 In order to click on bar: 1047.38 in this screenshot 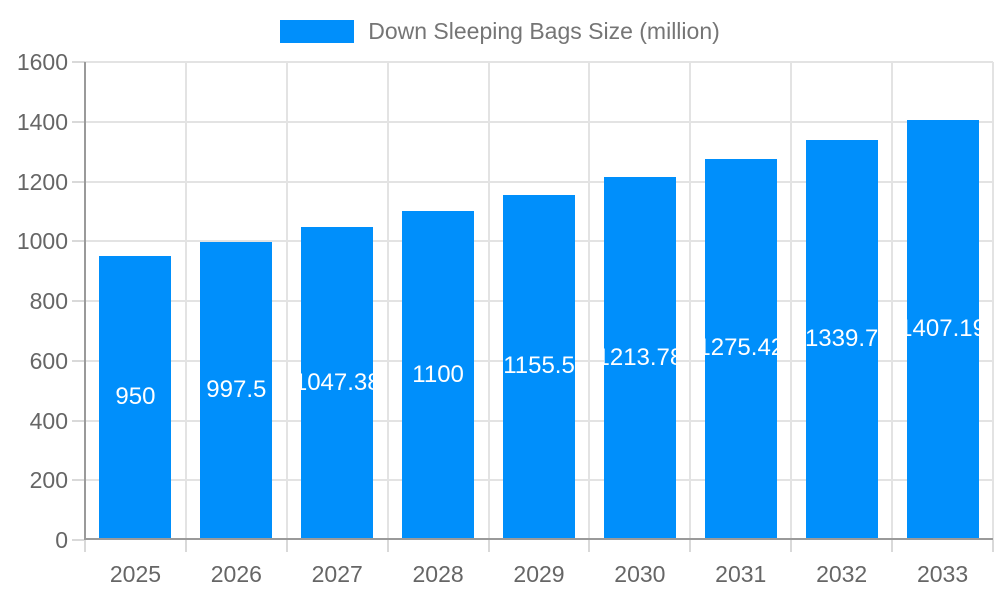, I will do `click(337, 382)`.